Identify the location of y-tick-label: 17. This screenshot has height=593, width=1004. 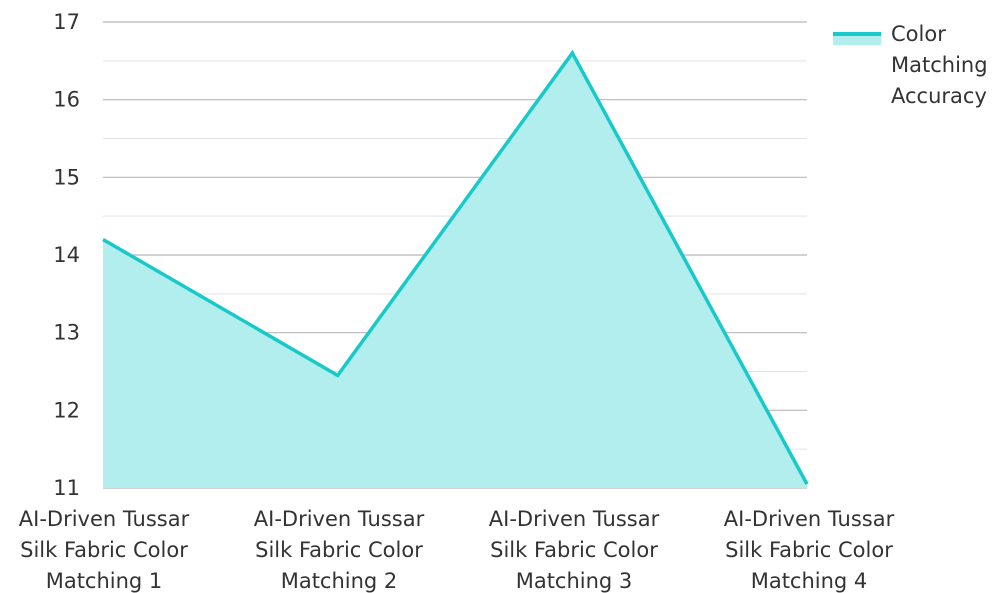
(66, 22).